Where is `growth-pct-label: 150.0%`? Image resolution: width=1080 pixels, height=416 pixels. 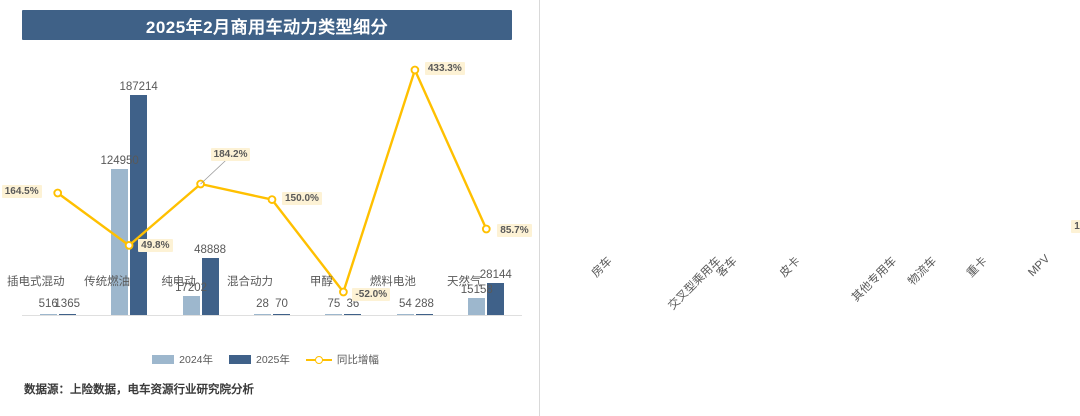 growth-pct-label: 150.0% is located at coordinates (302, 198).